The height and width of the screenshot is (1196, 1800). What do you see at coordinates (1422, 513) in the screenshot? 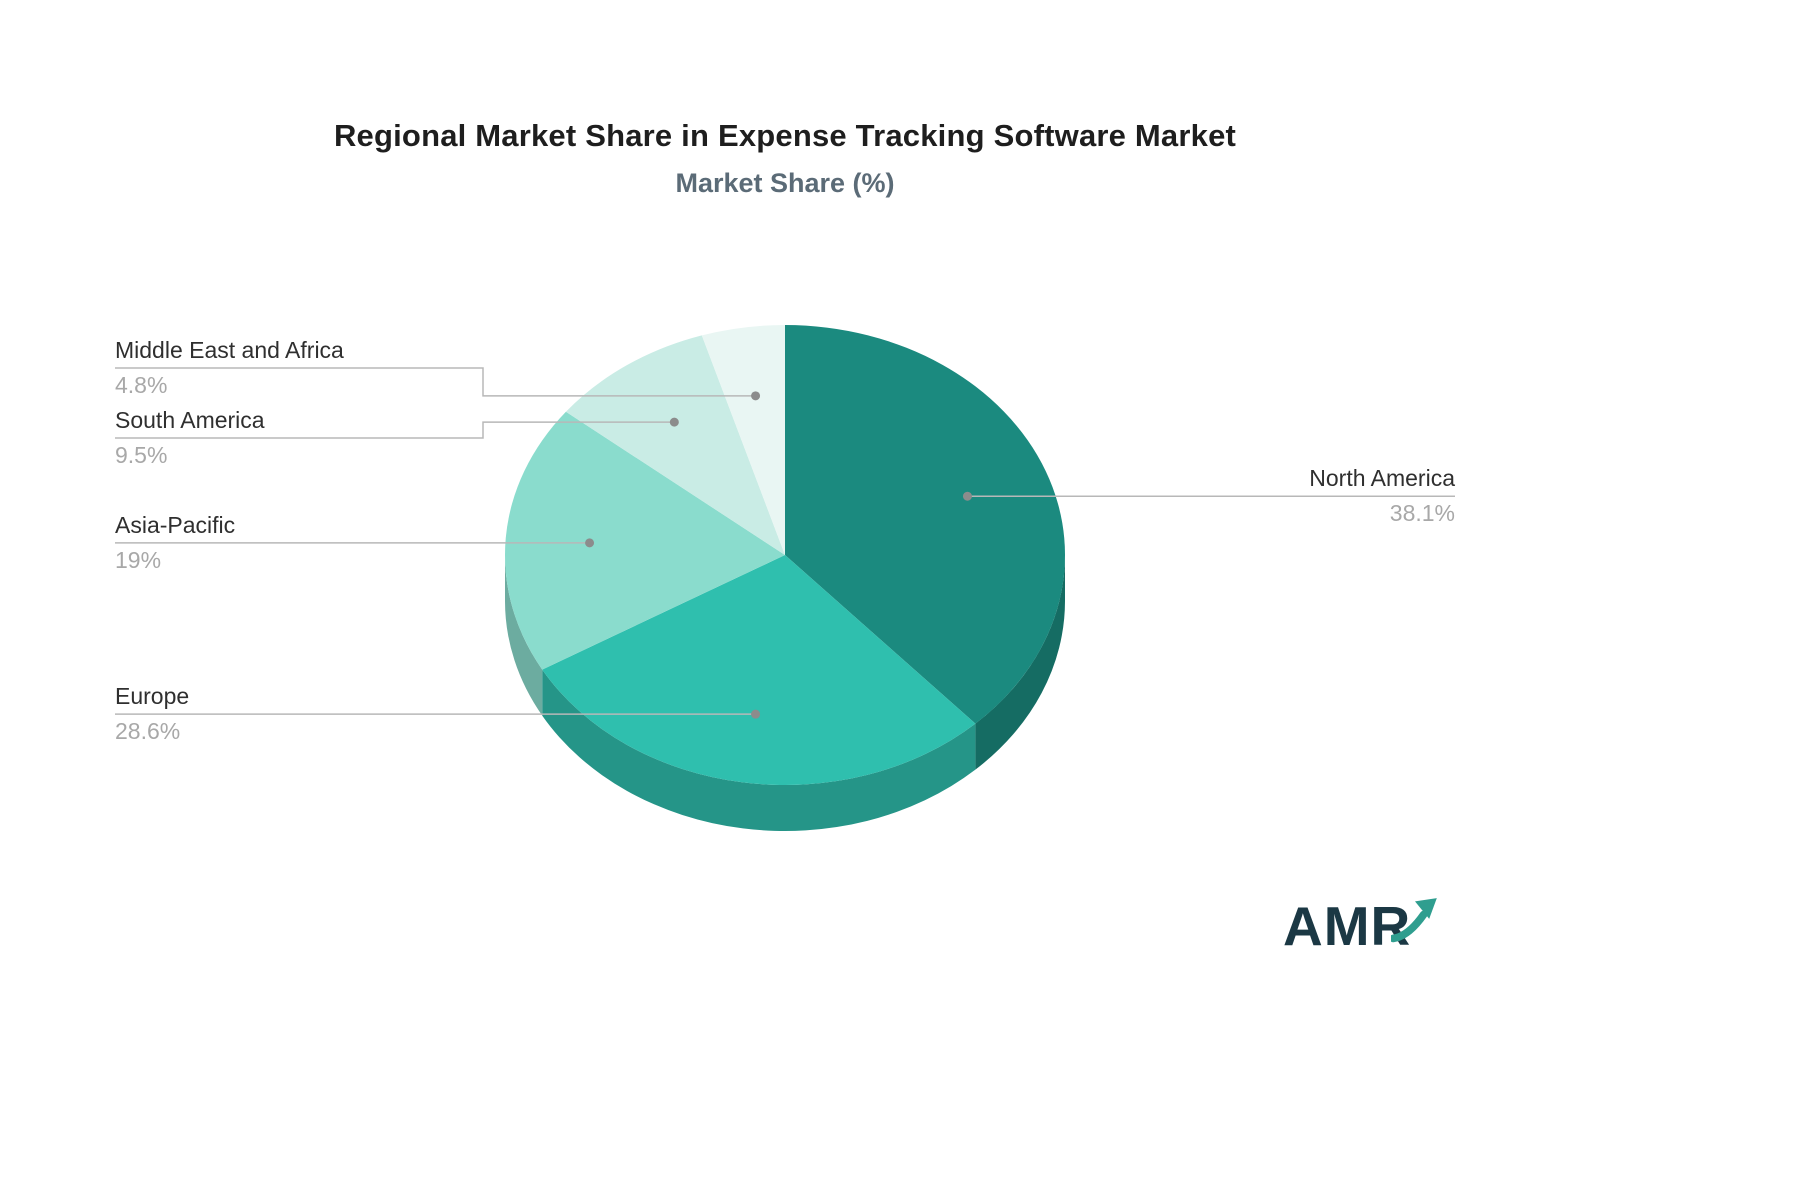
I see `callout-value: 38.1%` at bounding box center [1422, 513].